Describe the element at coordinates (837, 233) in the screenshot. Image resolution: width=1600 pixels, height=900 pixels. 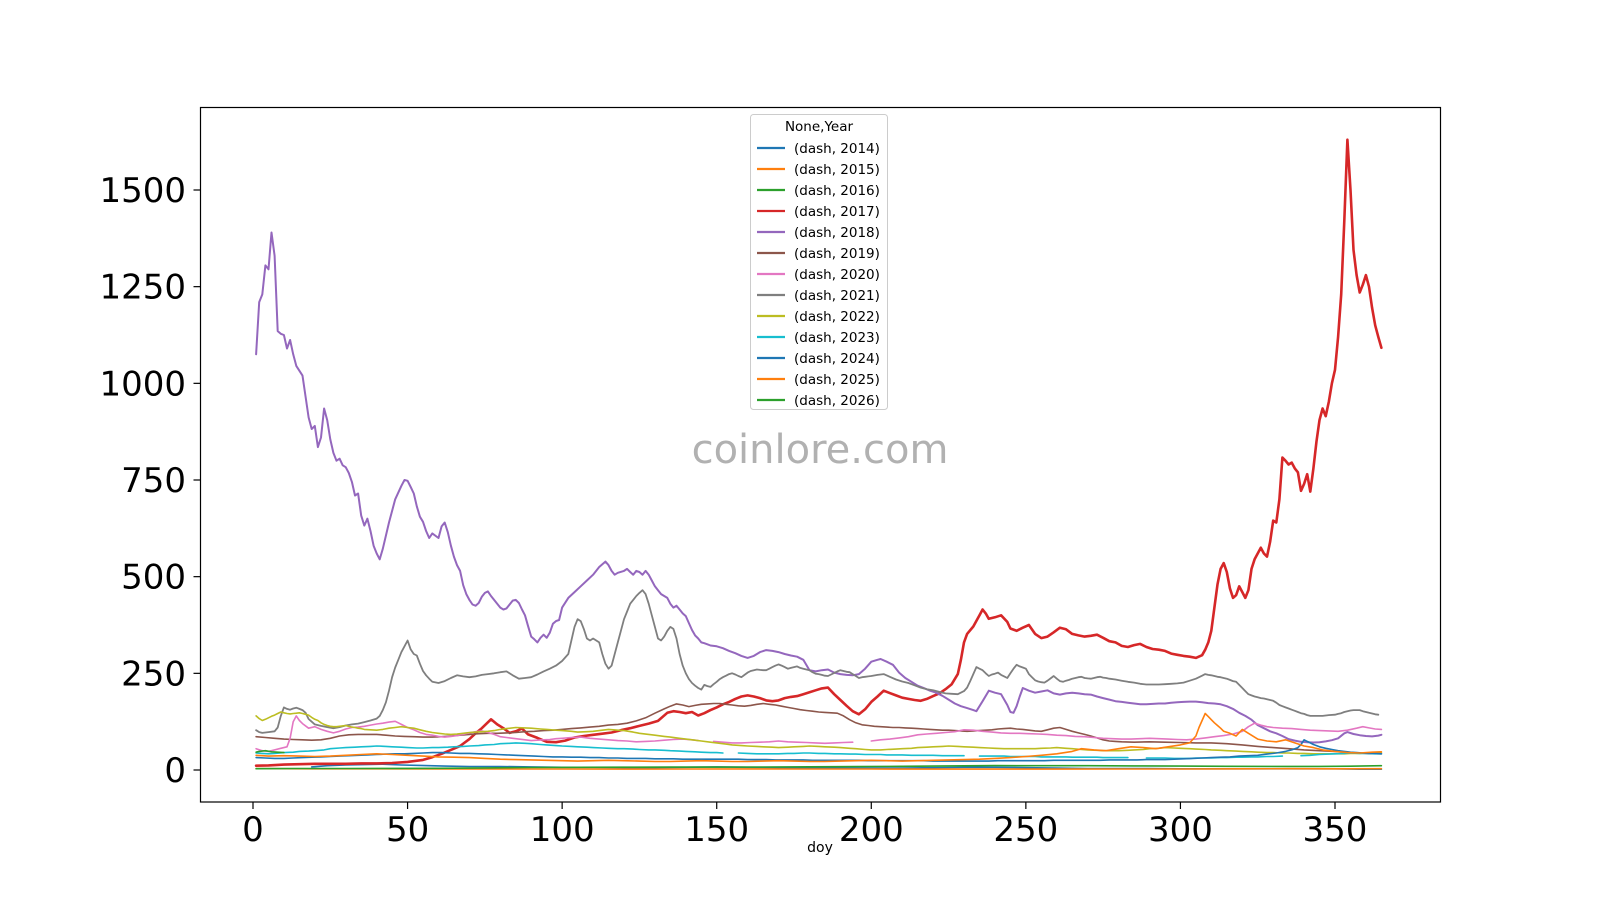
I see `legend-label-2018: (dash, 2018)` at that location.